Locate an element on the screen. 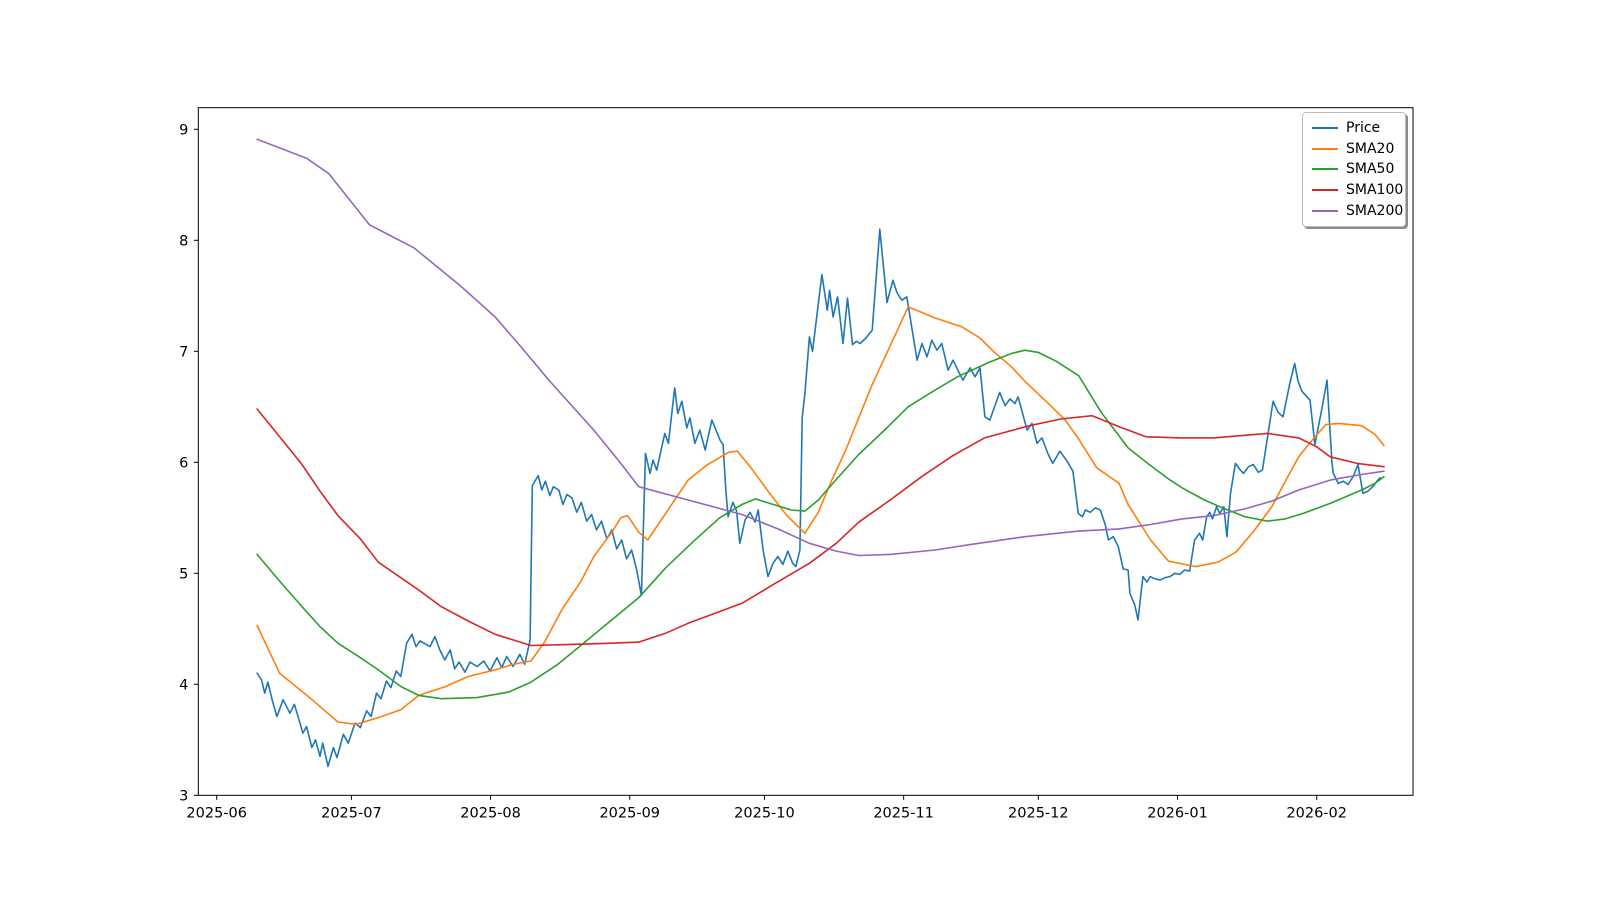 The width and height of the screenshot is (1600, 900). y-axis-tick-label: 5 is located at coordinates (183, 574).